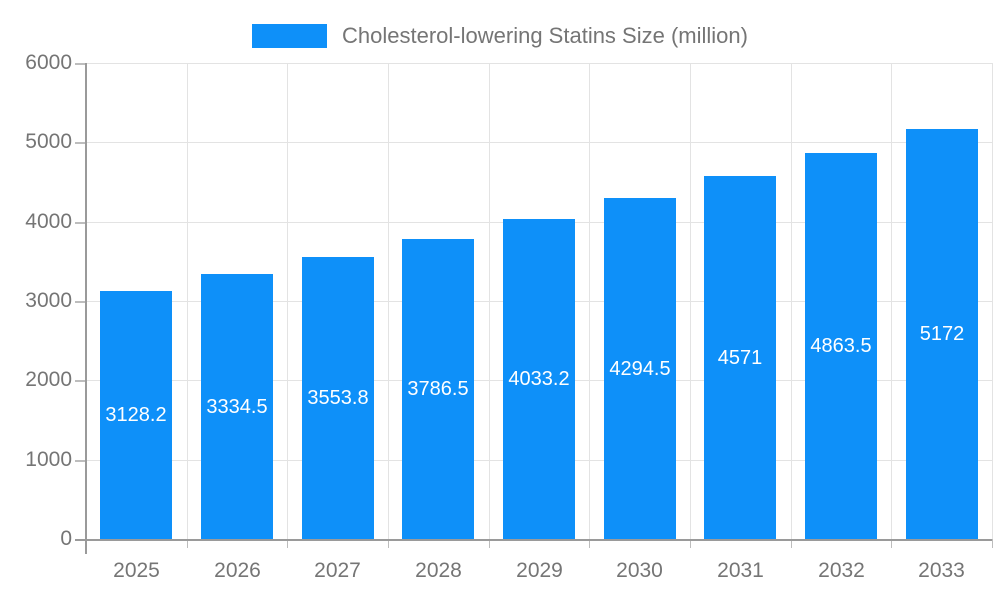 This screenshot has width=1000, height=600. I want to click on y-tick-label: 3000, so click(48, 300).